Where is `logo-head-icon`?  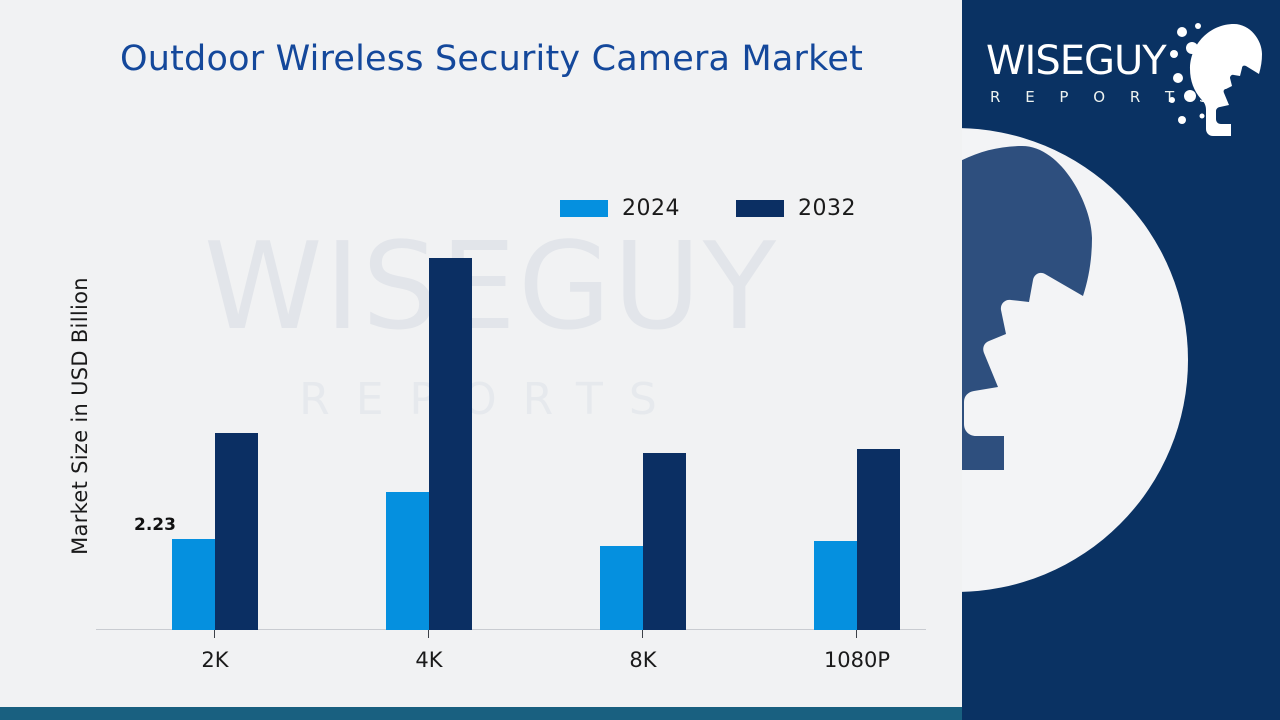
logo-head-icon is located at coordinates (1215, 79).